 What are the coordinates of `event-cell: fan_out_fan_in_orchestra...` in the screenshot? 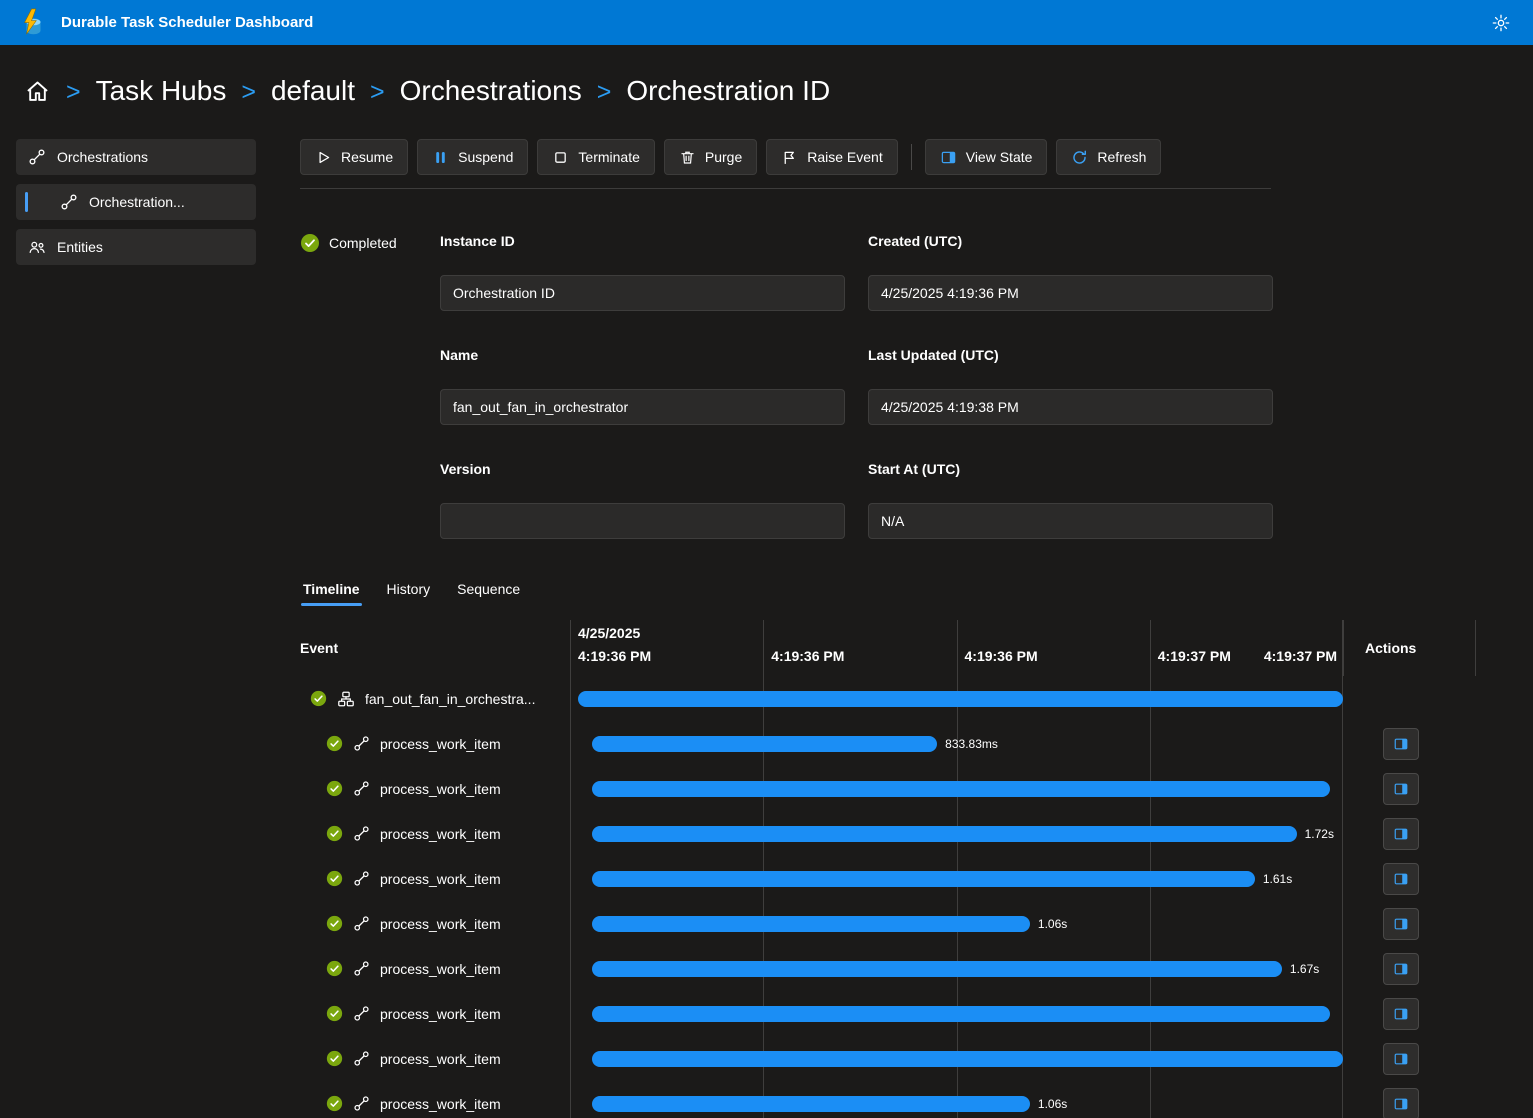 It's located at (435, 699).